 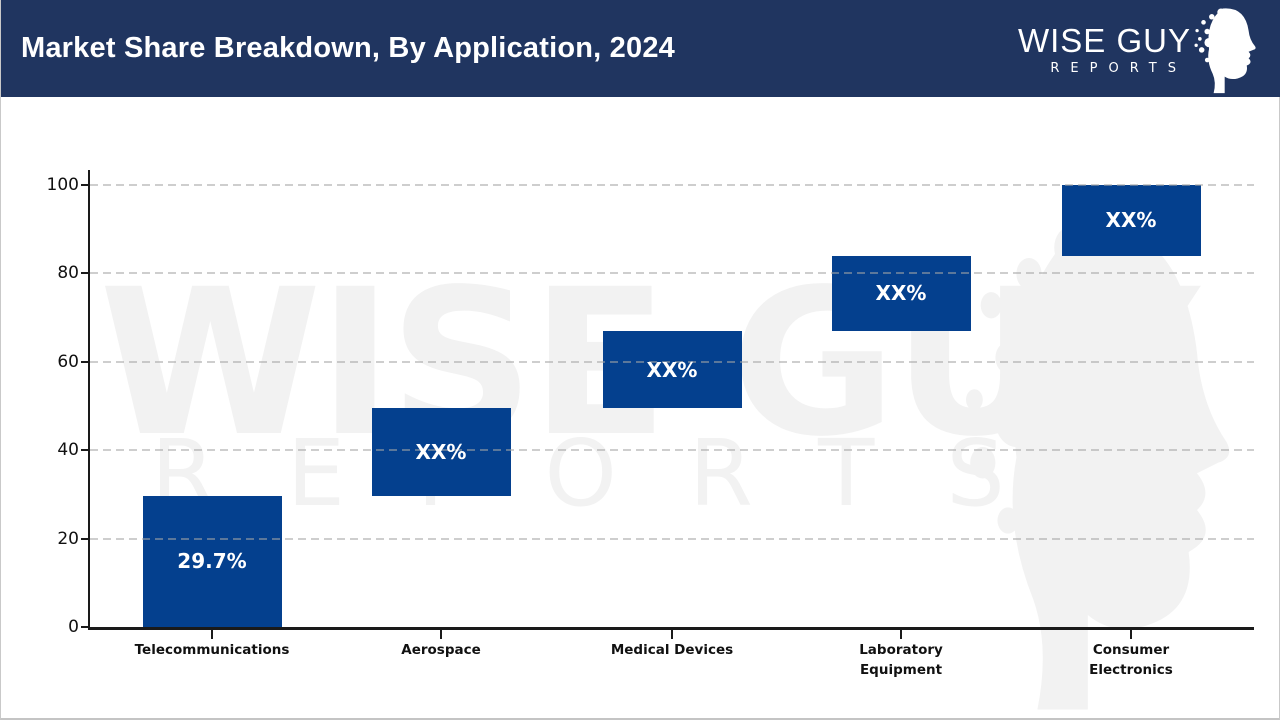 What do you see at coordinates (1118, 68) in the screenshot?
I see `logo-subtitle: REPORTS` at bounding box center [1118, 68].